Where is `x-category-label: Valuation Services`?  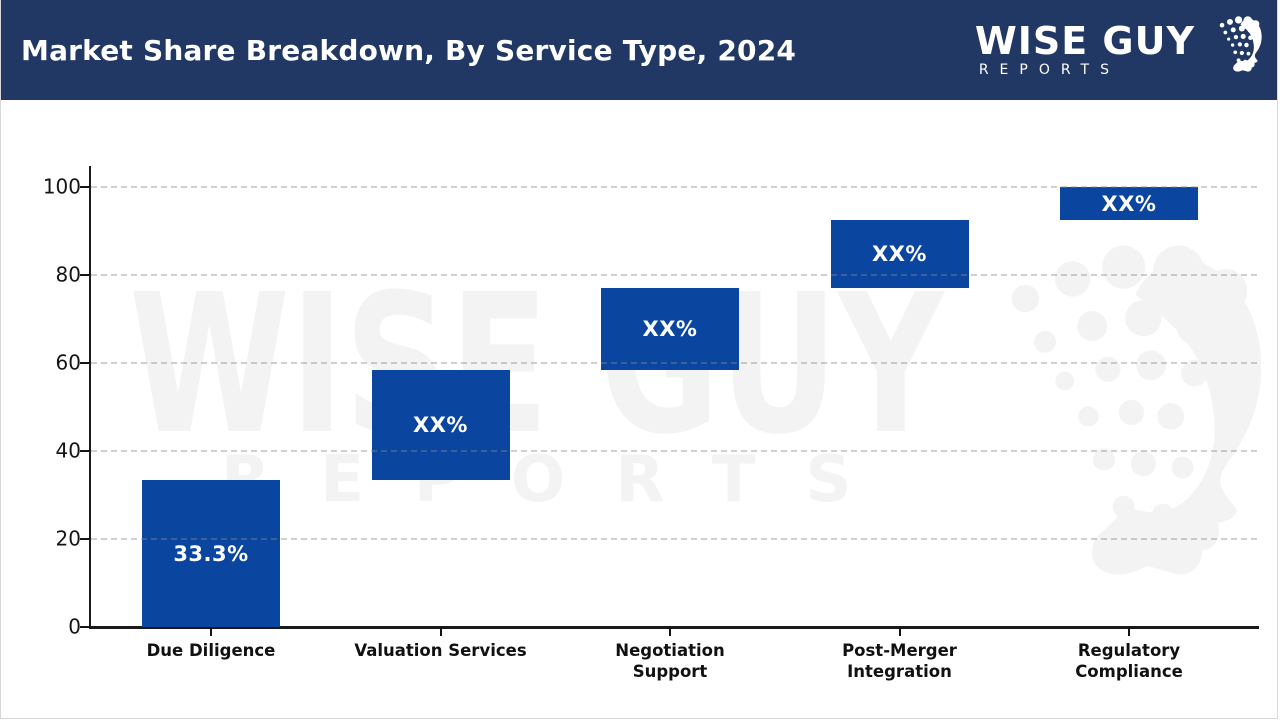 x-category-label: Valuation Services is located at coordinates (440, 650).